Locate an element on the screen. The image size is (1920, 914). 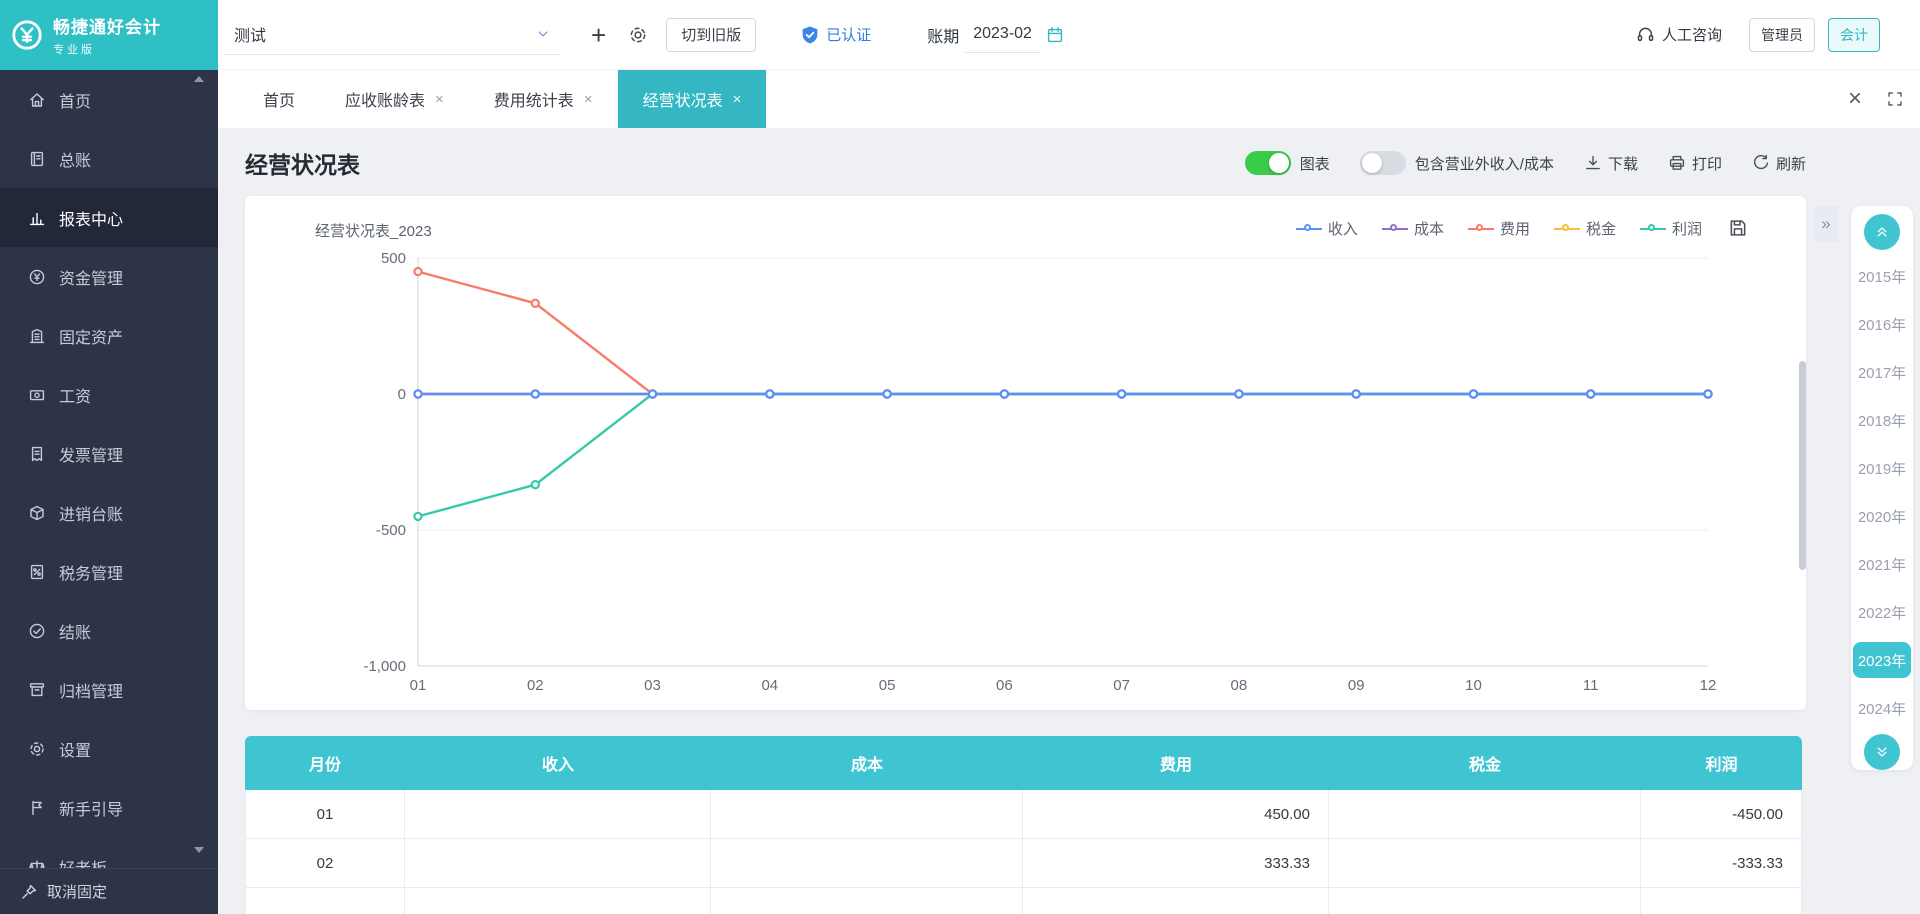
tab-2: 费用统计表 × is located at coordinates (543, 99).